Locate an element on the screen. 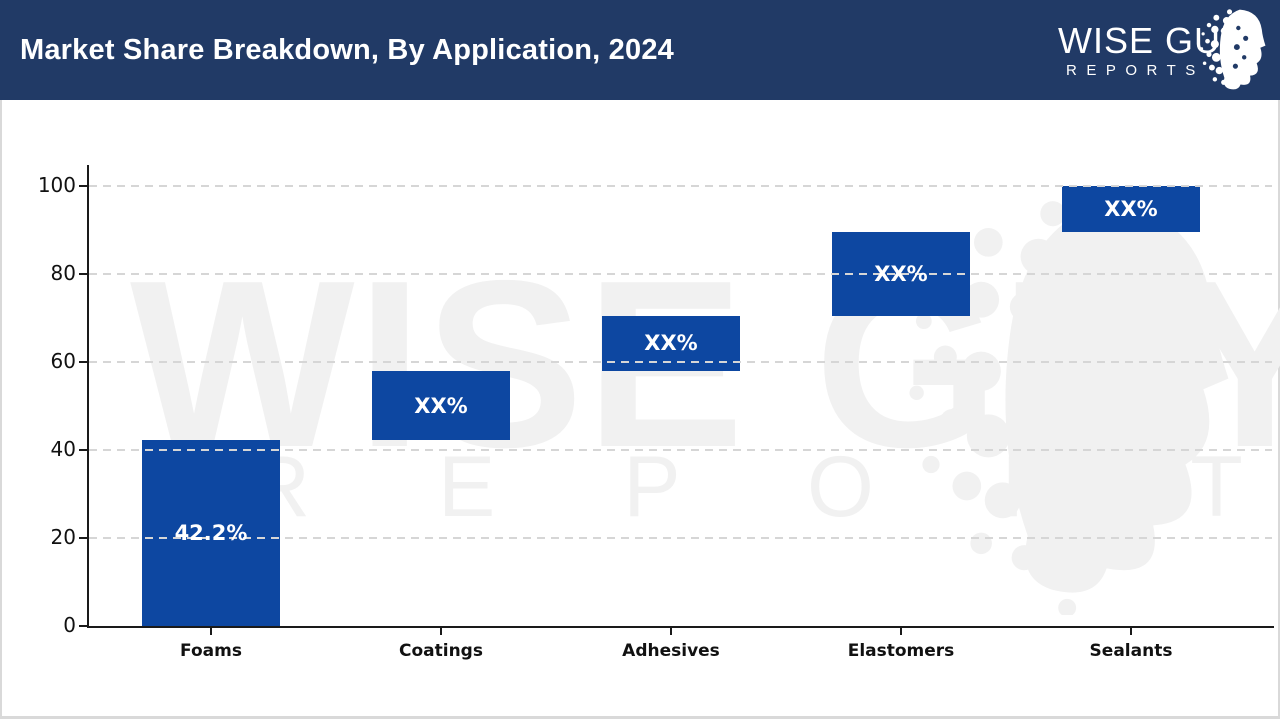 Image resolution: width=1280 pixels, height=720 pixels. x-tick-mark-coatings is located at coordinates (441, 631).